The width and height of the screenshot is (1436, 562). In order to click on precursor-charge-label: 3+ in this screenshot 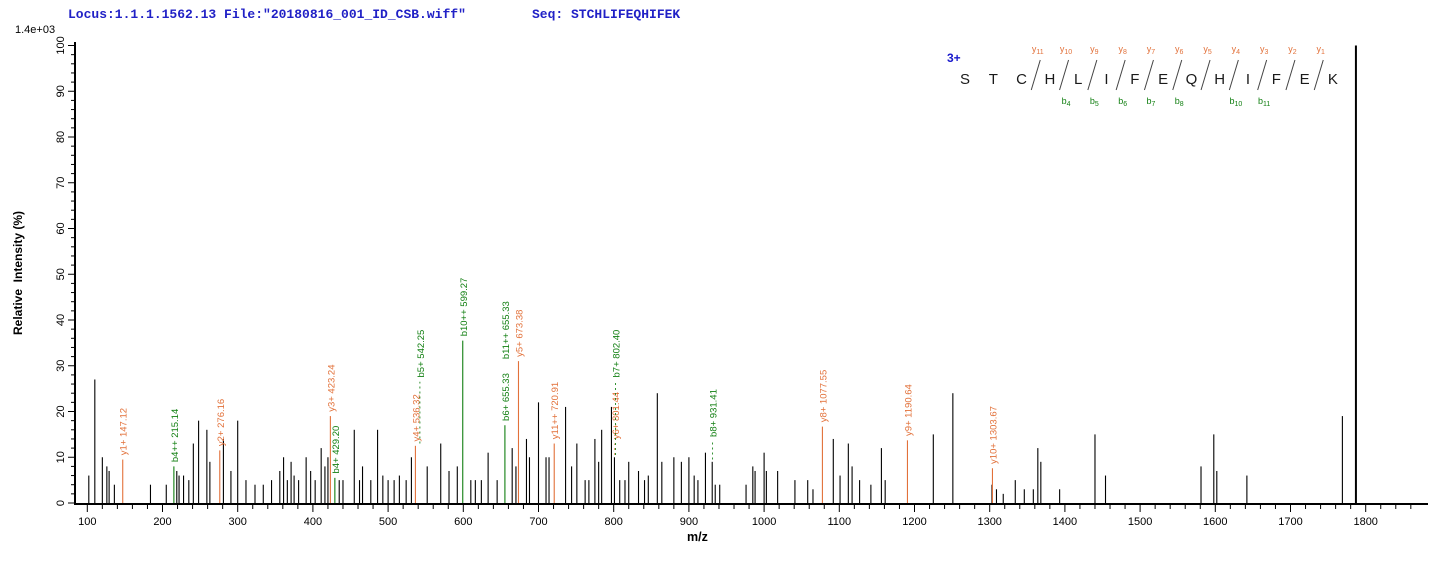, I will do `click(954, 58)`.